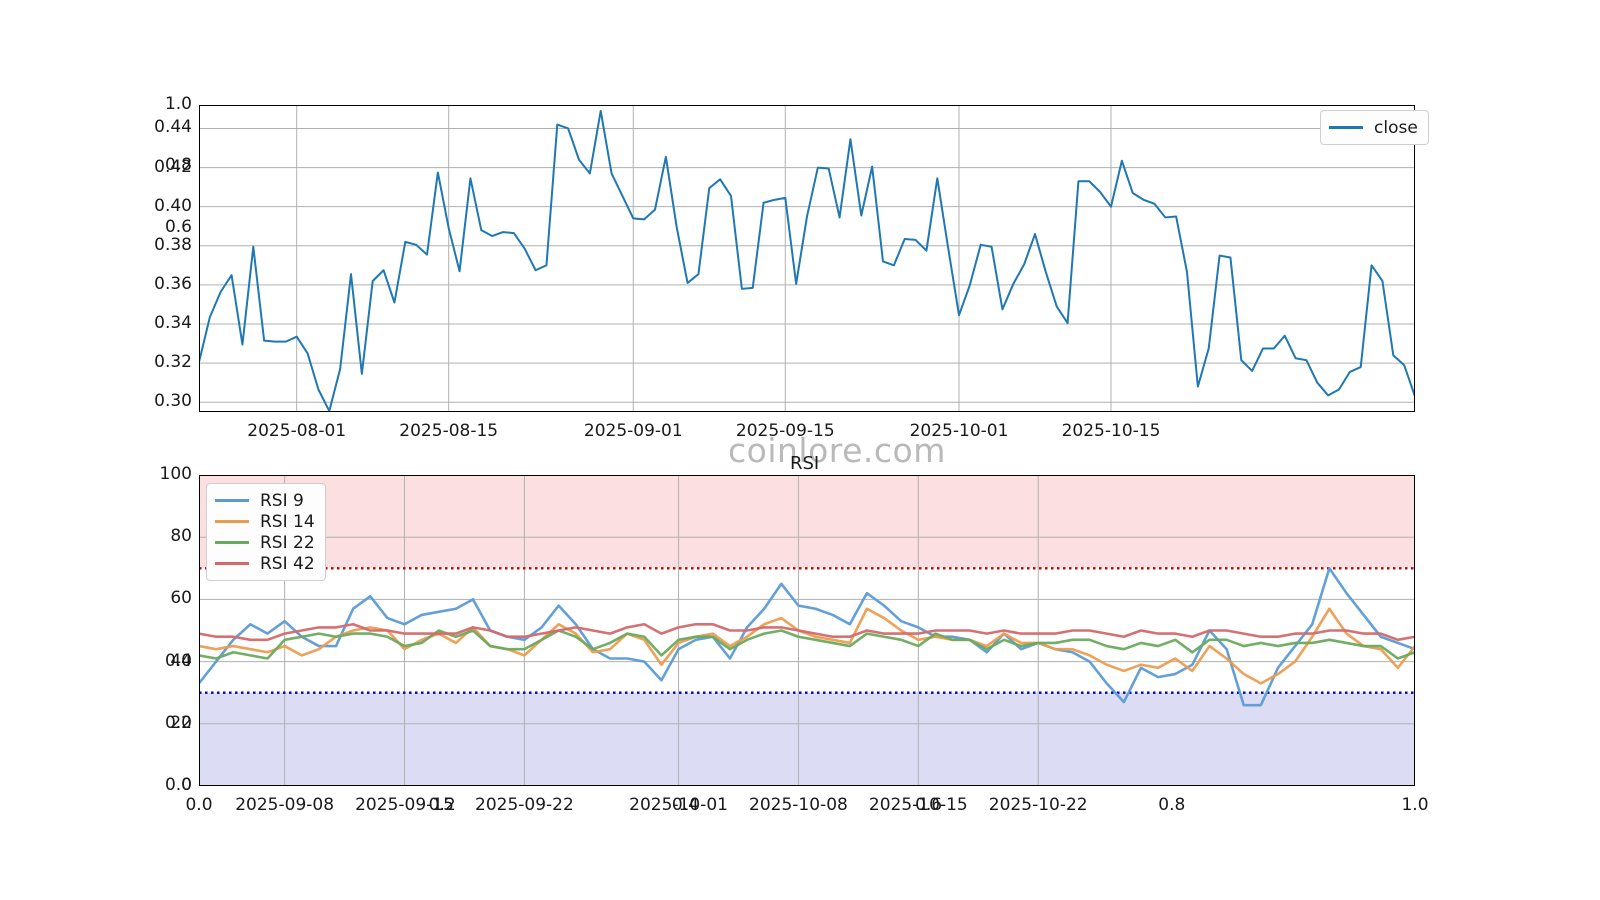  Describe the element at coordinates (173, 244) in the screenshot. I see `price-y-tick: 0.38` at that location.